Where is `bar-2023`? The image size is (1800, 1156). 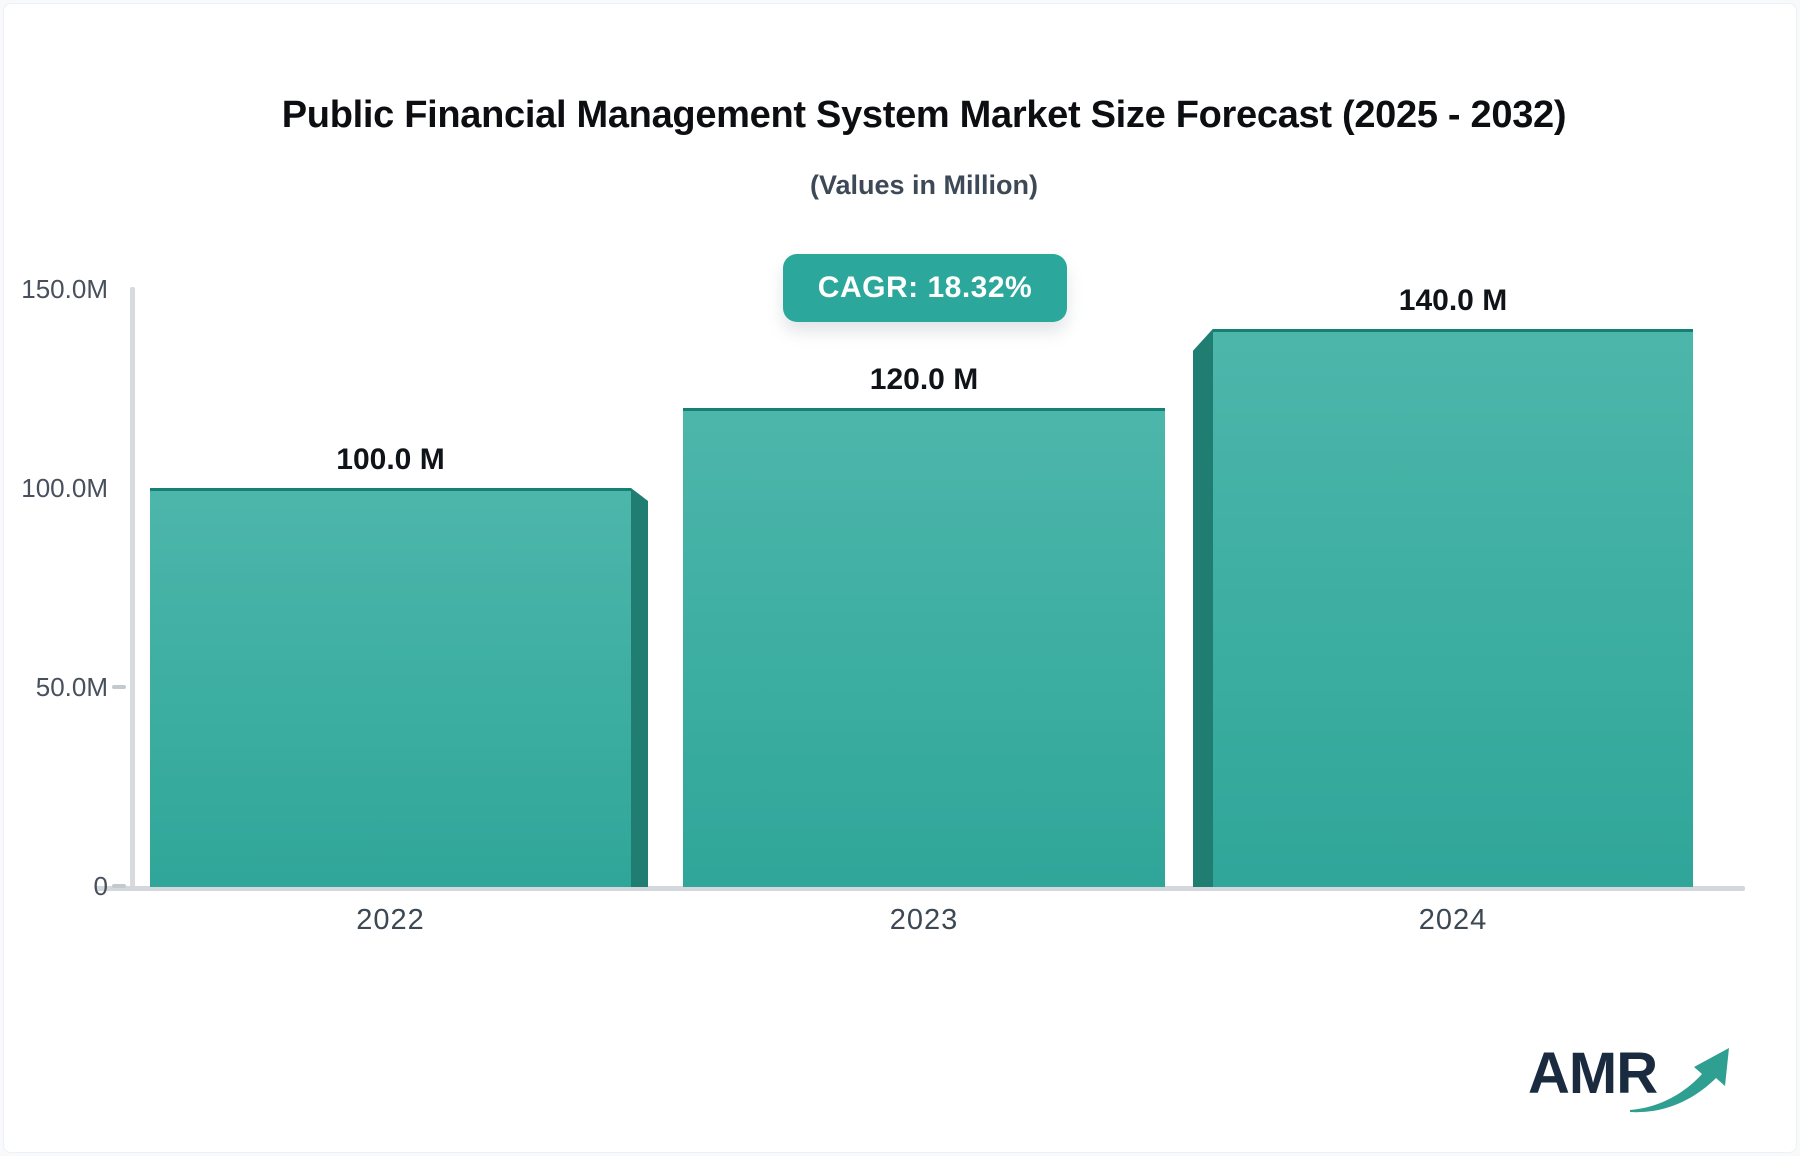
bar-2023 is located at coordinates (924, 647).